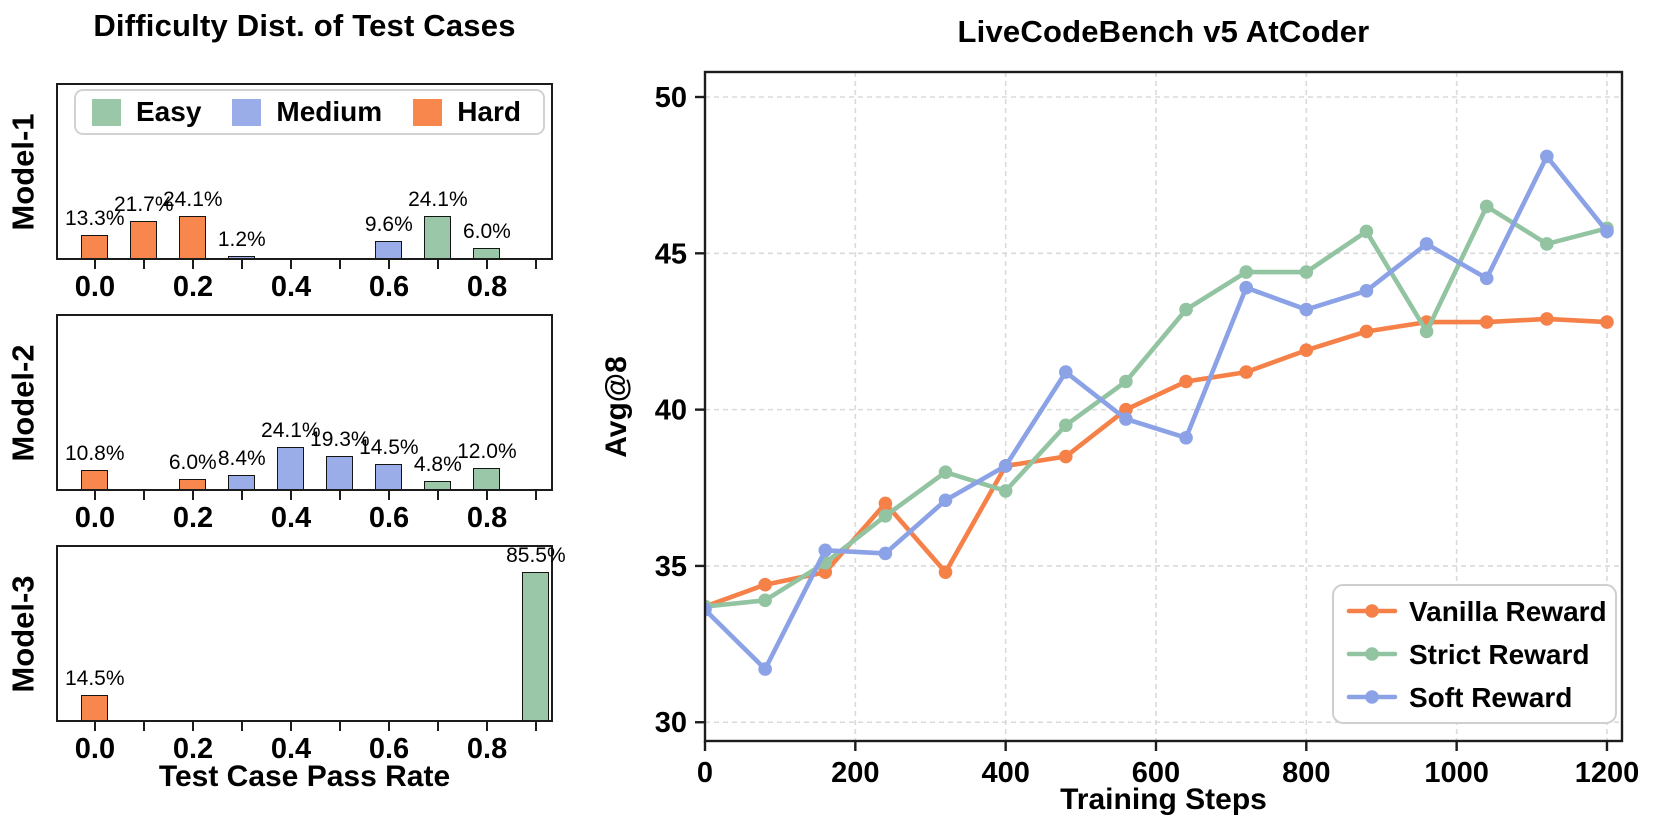 The image size is (1661, 830). Describe the element at coordinates (1372, 697) in the screenshot. I see `legend-marker-soft-reward-icon` at that location.